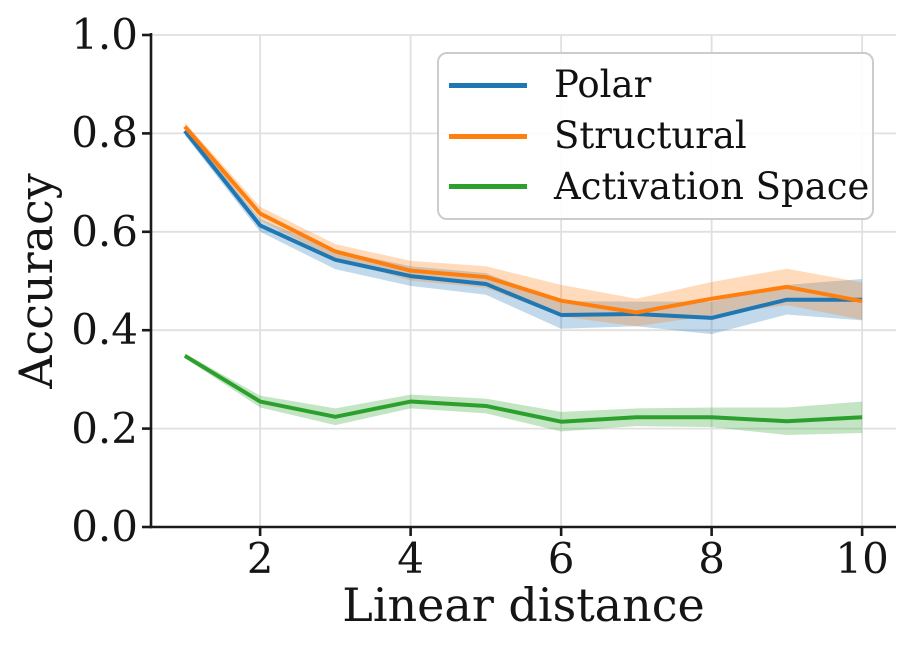 This screenshot has width=913, height=653. What do you see at coordinates (603, 85) in the screenshot?
I see `legend-label-polar: Polar` at bounding box center [603, 85].